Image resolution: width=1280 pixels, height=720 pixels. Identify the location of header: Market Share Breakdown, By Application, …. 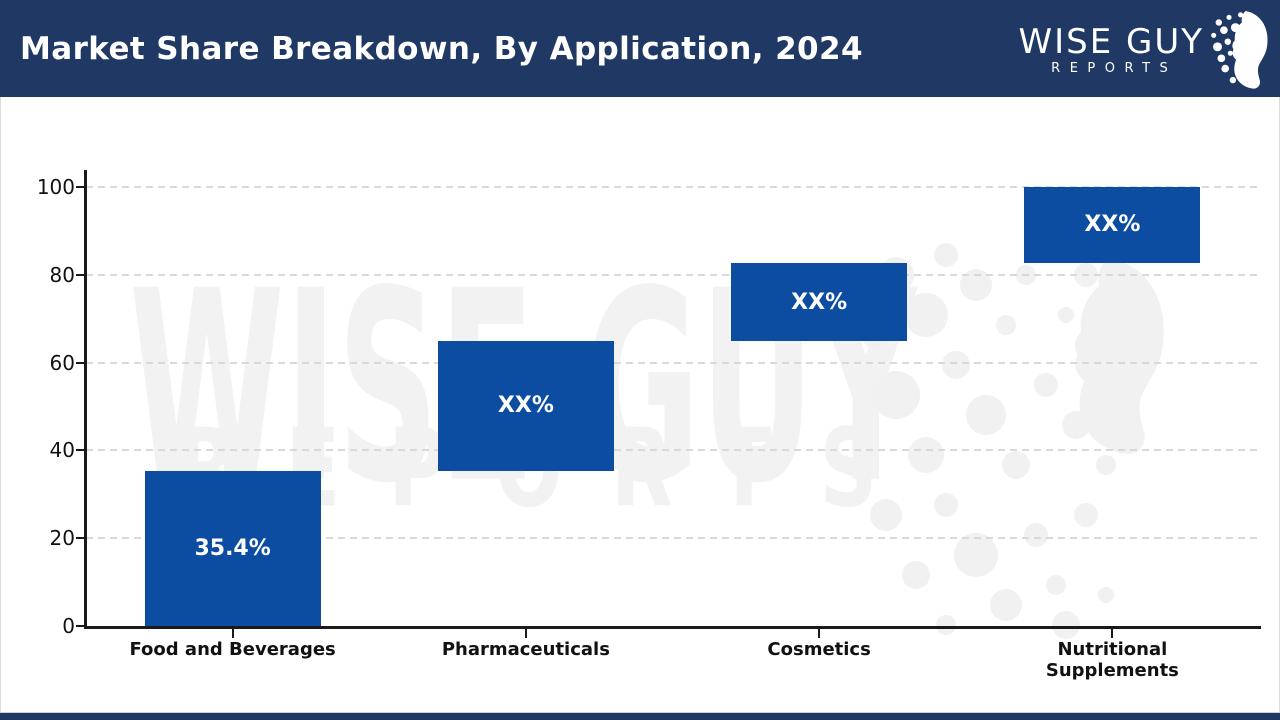
(640, 48).